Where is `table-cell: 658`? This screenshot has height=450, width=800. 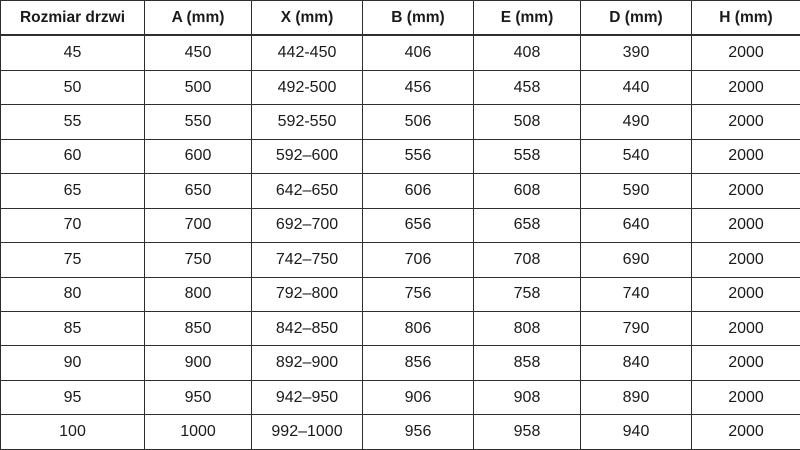 table-cell: 658 is located at coordinates (527, 225).